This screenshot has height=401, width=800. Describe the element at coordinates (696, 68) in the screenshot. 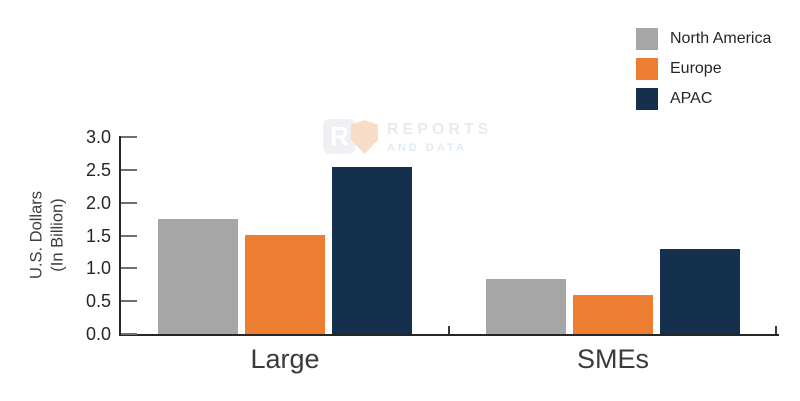

I see `legend-label-europe: Europe` at that location.